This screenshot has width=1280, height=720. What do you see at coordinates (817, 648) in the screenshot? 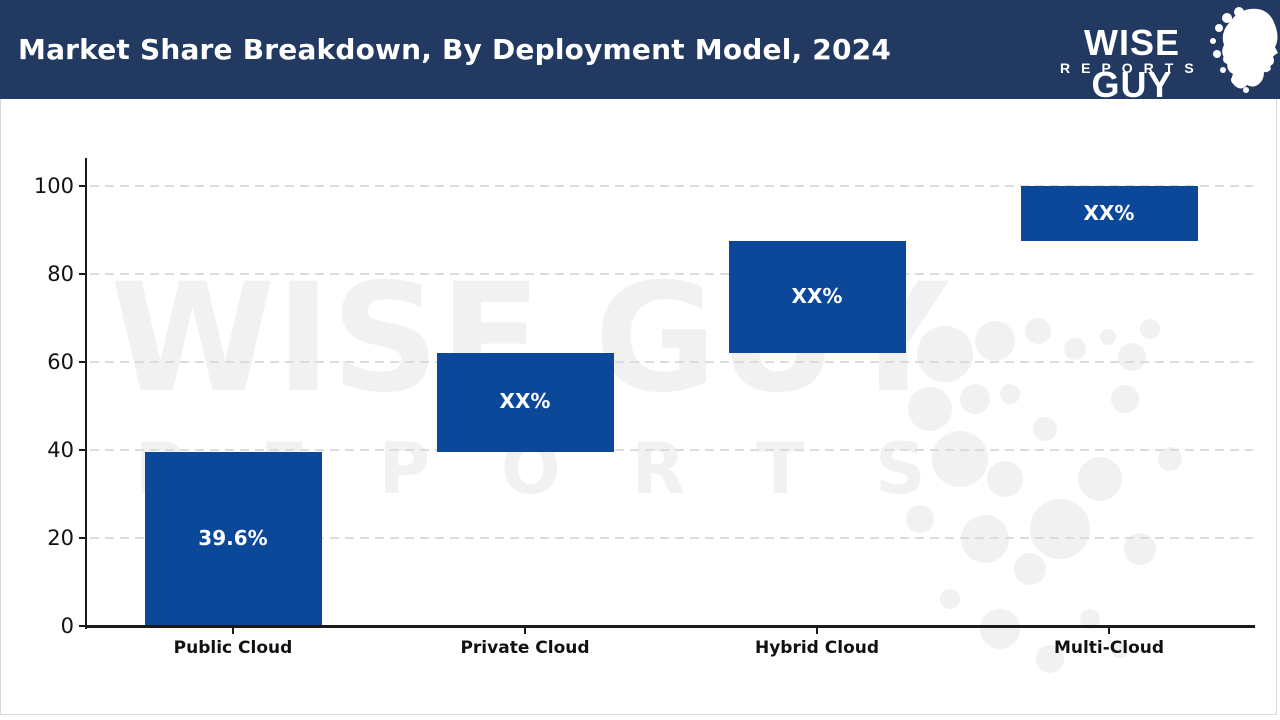
I see `category-label: Hybrid Cloud` at bounding box center [817, 648].